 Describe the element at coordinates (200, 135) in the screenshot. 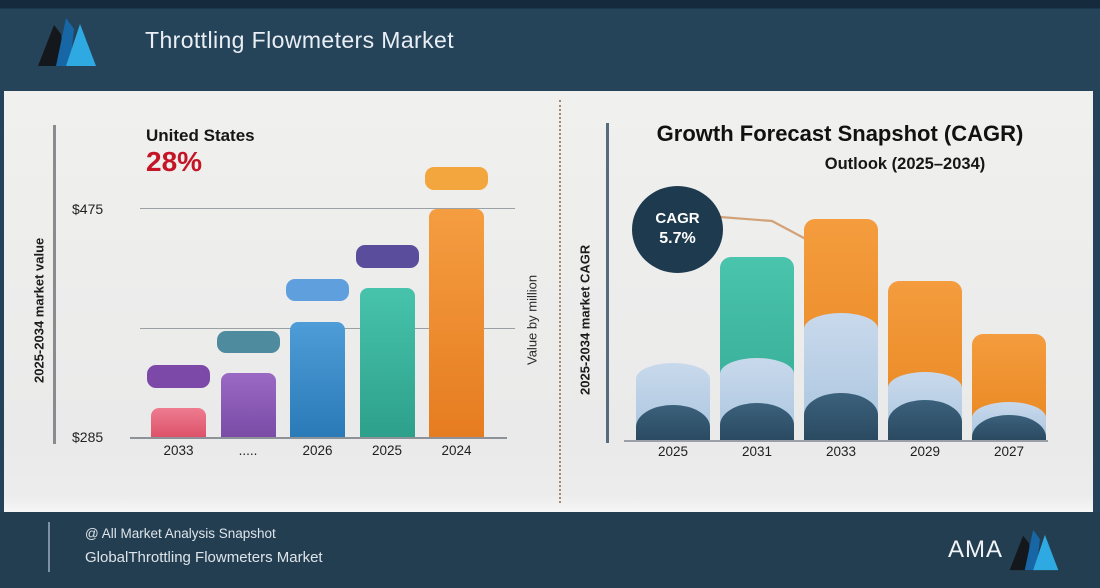

I see `left-chart-title: United States` at that location.